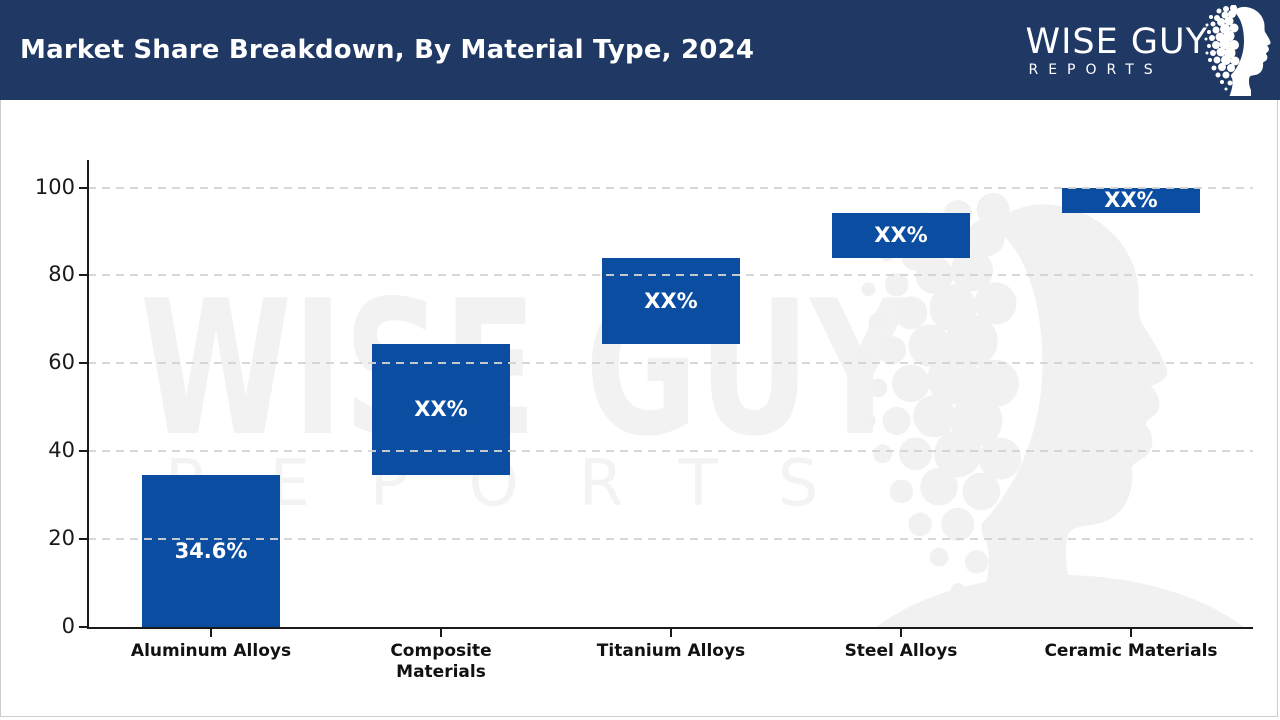 This screenshot has height=720, width=1280. Describe the element at coordinates (1131, 633) in the screenshot. I see `x-tick-ceramic-materials` at that location.